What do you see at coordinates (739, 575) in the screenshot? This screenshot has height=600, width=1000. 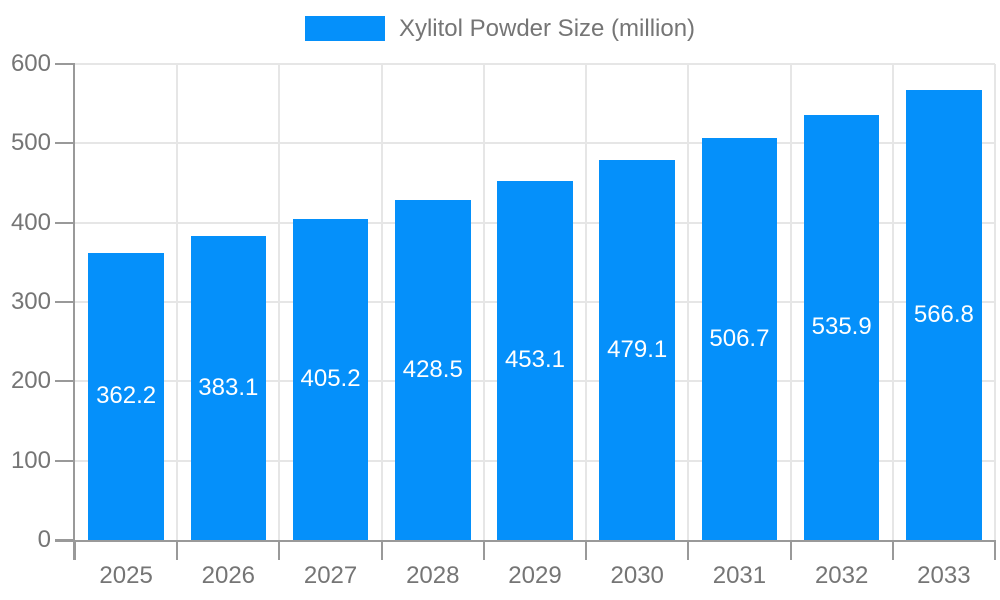 I see `x-axis-label: 2031` at bounding box center [739, 575].